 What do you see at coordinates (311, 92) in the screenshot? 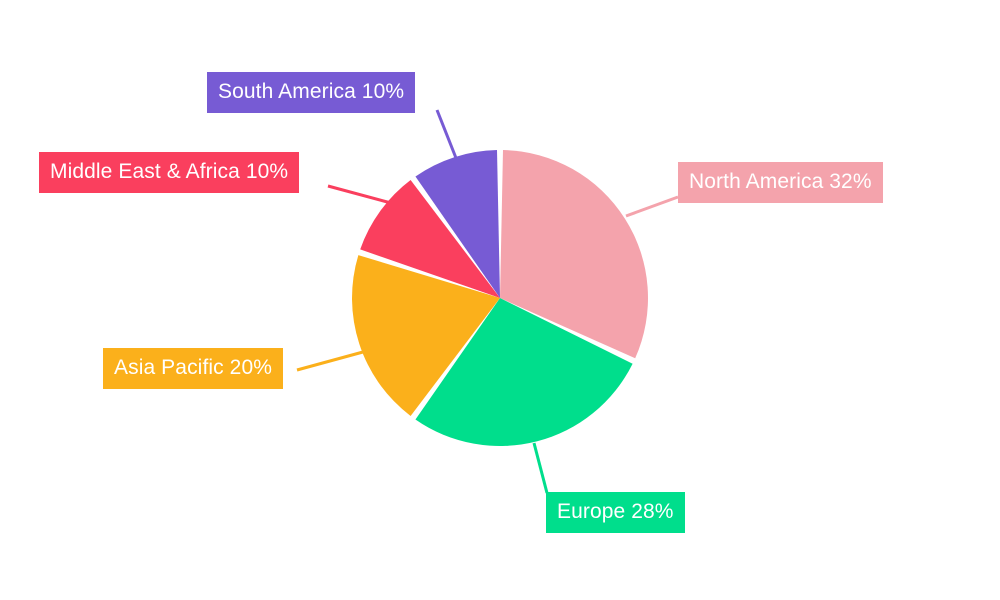
I see `pie-label-south-america: South America 10%` at bounding box center [311, 92].